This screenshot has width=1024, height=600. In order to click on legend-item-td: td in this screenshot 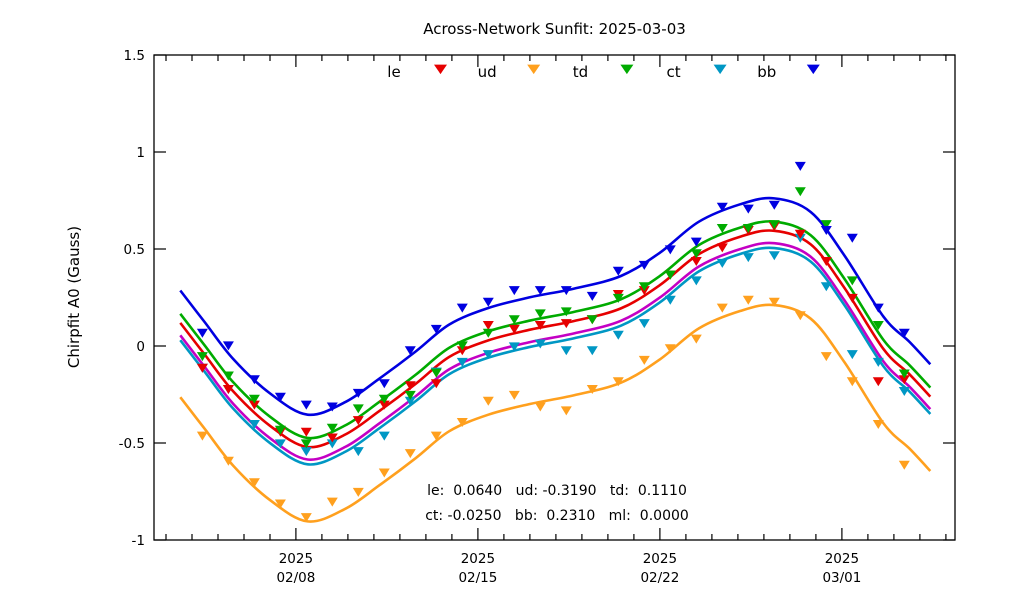, I will do `click(603, 72)`.